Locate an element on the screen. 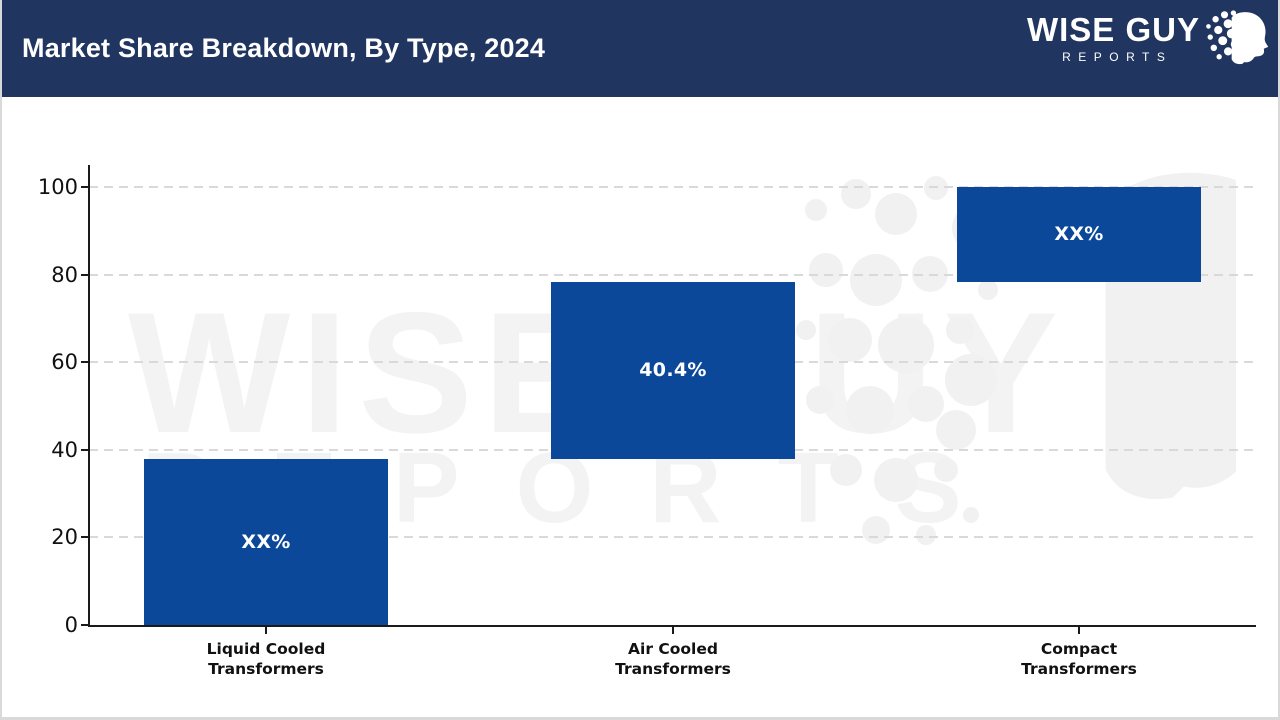 Image resolution: width=1280 pixels, height=720 pixels. page-title: Market Share Breakdown, By Type, 2024 is located at coordinates (284, 48).